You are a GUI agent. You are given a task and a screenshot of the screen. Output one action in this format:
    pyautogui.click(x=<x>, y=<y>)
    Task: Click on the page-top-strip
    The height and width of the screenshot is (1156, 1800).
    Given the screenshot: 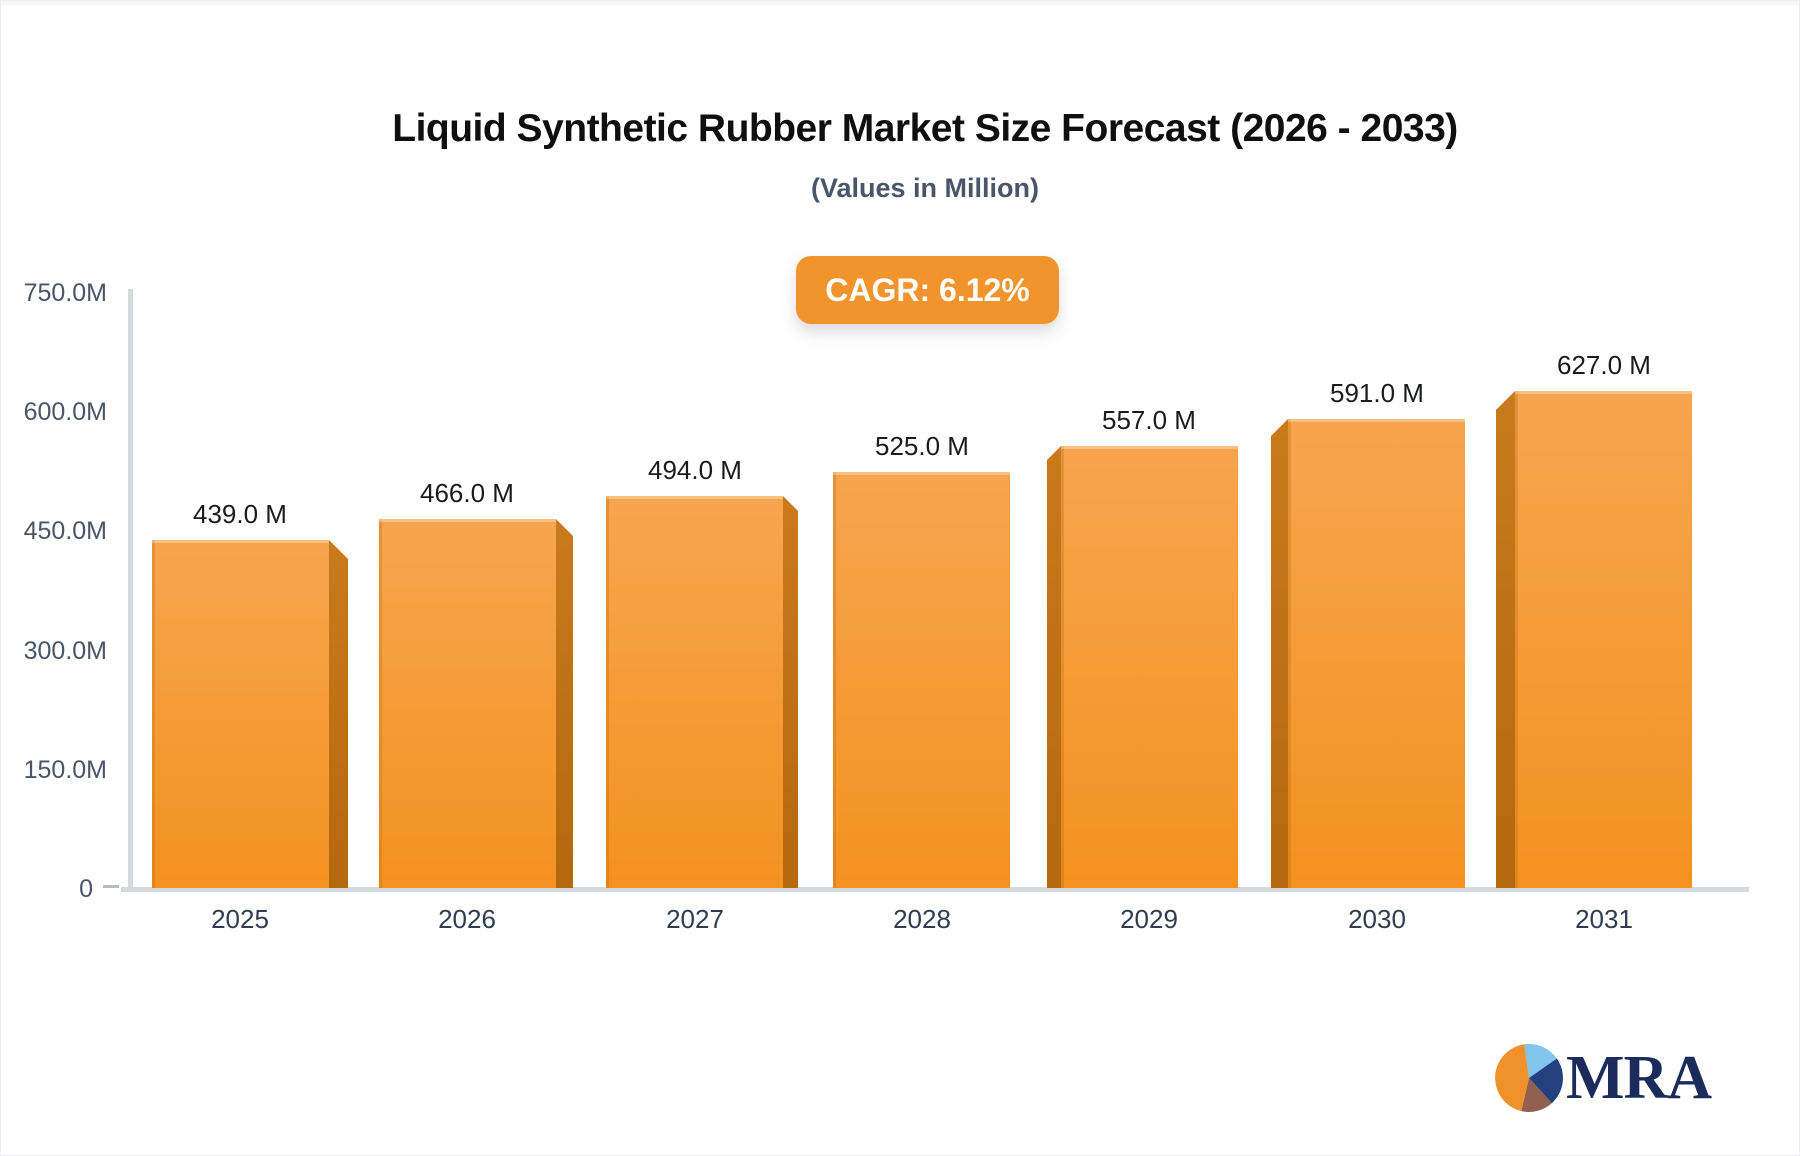 What is the action you would take?
    pyautogui.click(x=900, y=3)
    